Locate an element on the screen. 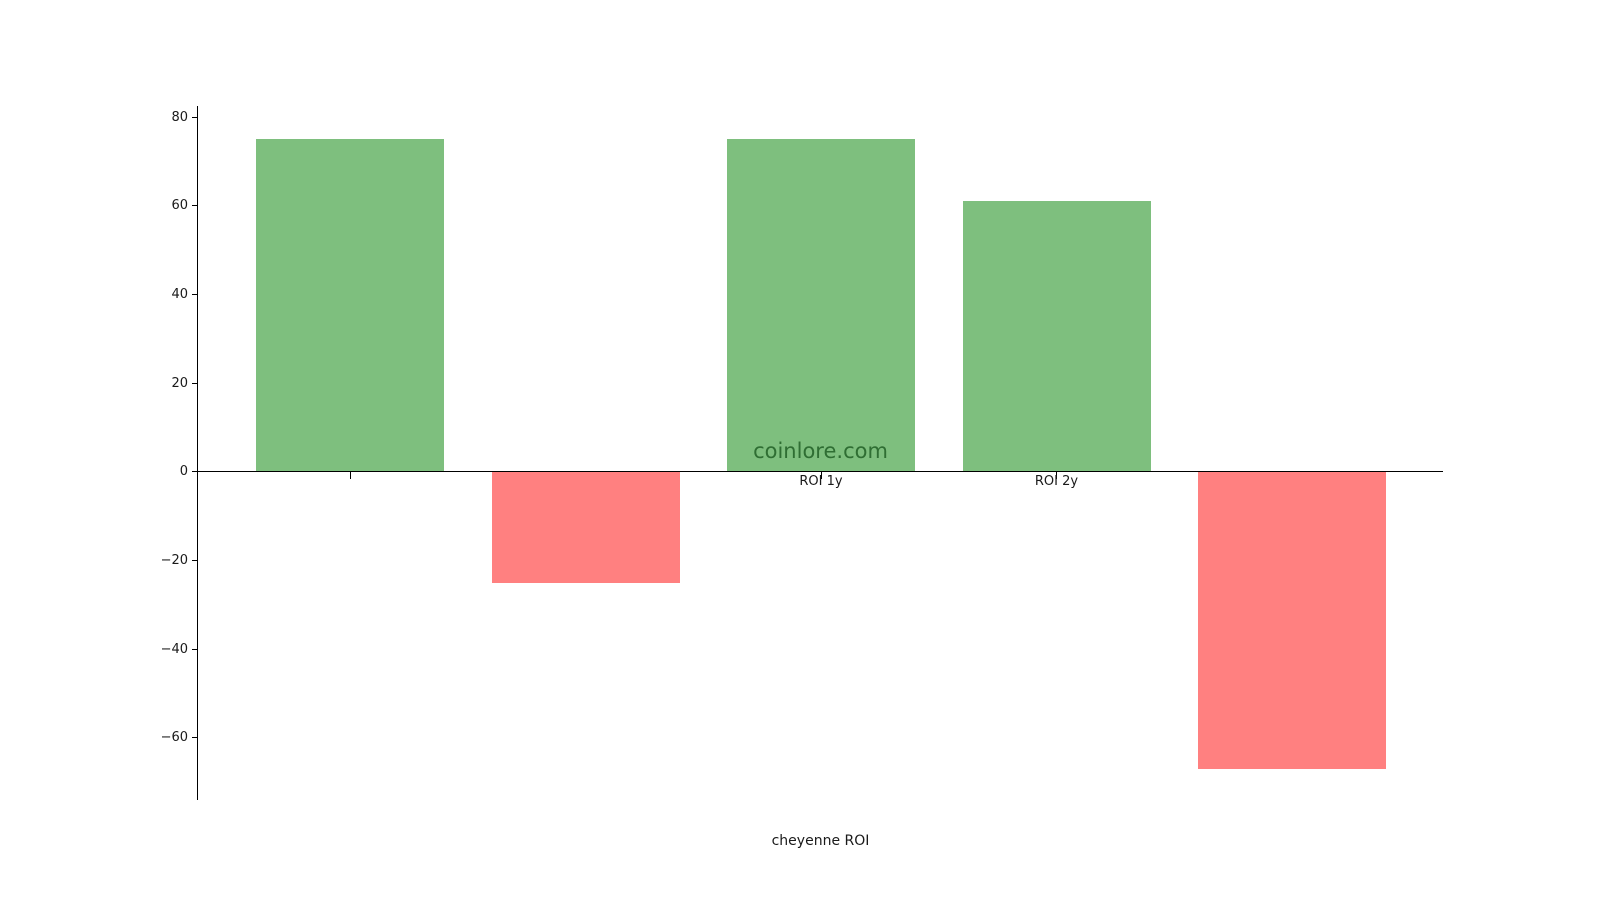  y-tick-label: −60 is located at coordinates (174, 738).